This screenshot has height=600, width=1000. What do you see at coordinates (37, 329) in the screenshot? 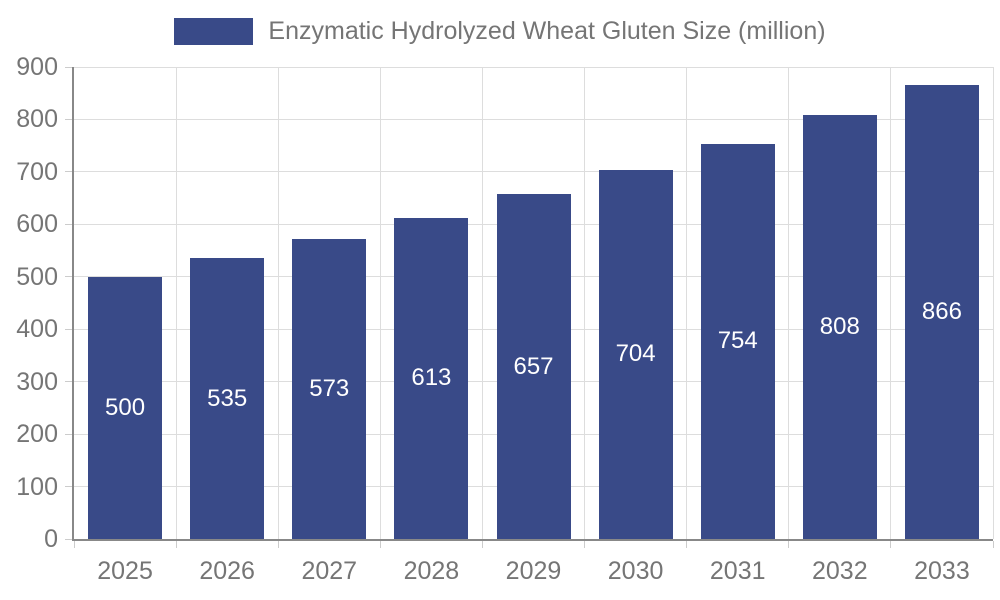
I see `y-tick-label: 400` at bounding box center [37, 329].